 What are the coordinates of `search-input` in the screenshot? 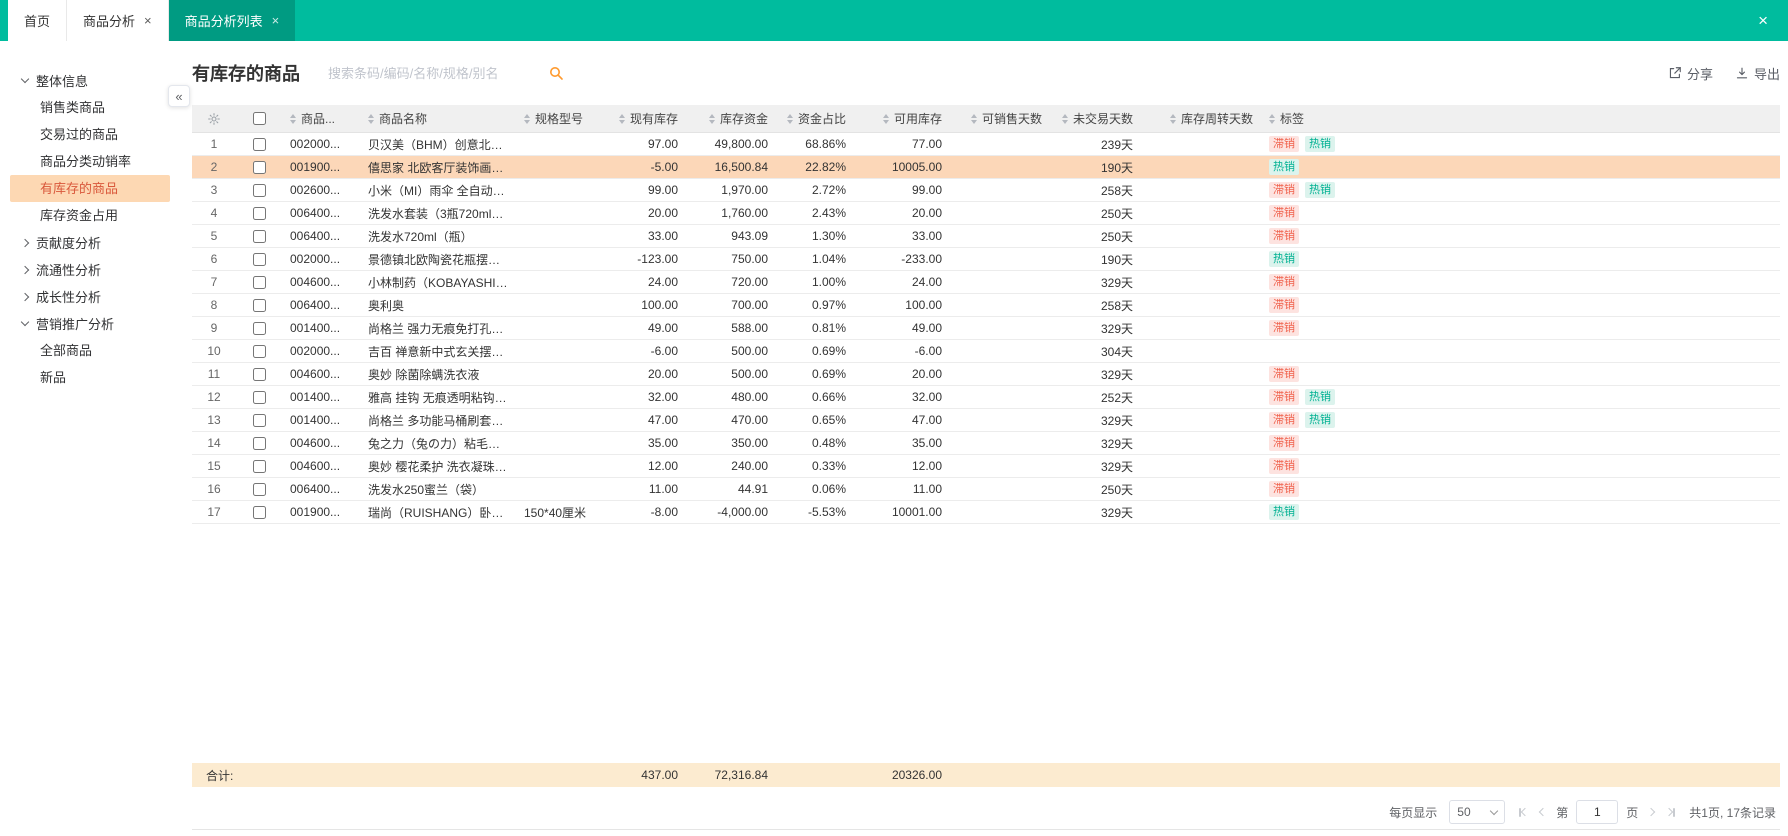 It's located at (433, 73).